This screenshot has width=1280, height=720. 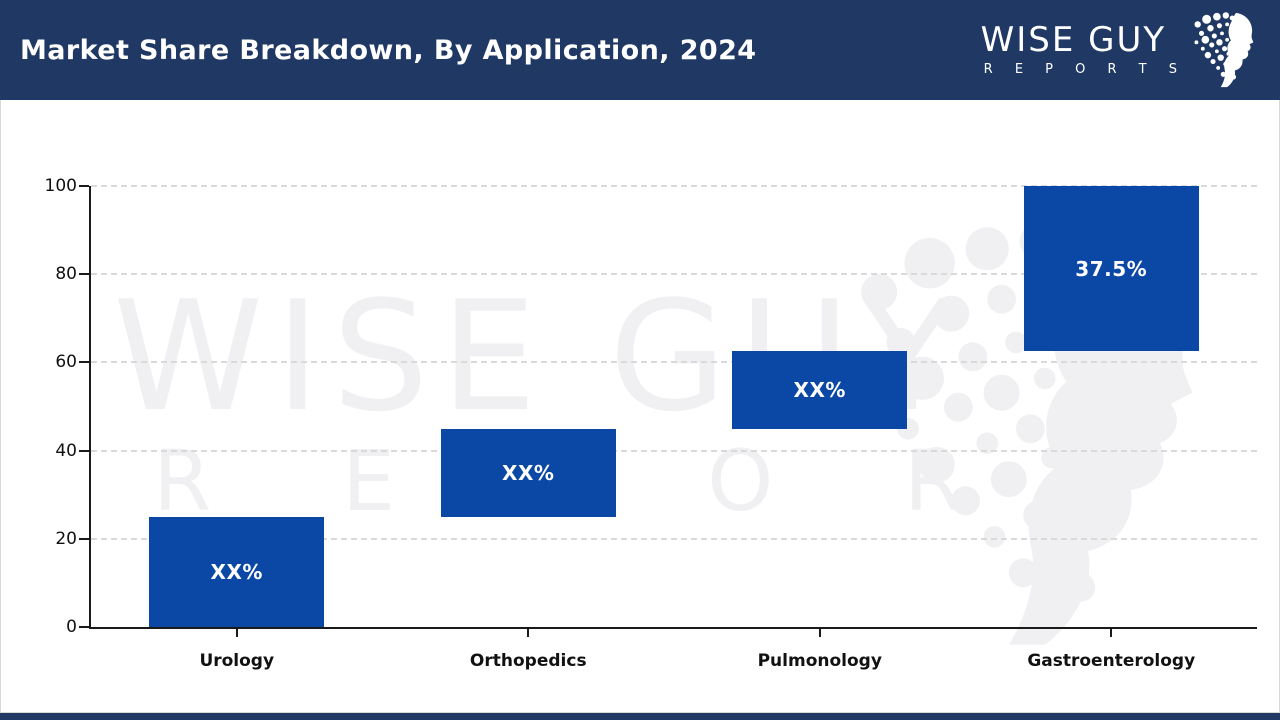 I want to click on bar-value-label-gastroenterology: 37.5%, so click(x=1111, y=268).